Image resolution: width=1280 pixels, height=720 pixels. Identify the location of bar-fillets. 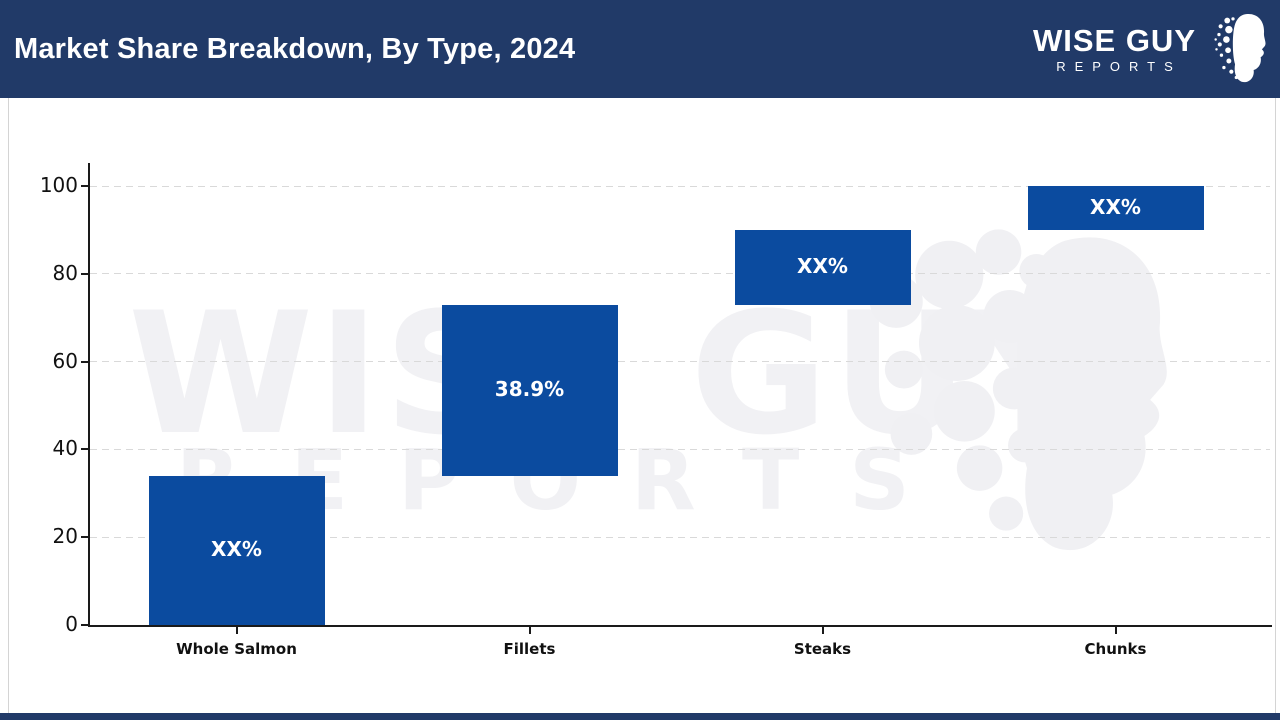
(529, 390).